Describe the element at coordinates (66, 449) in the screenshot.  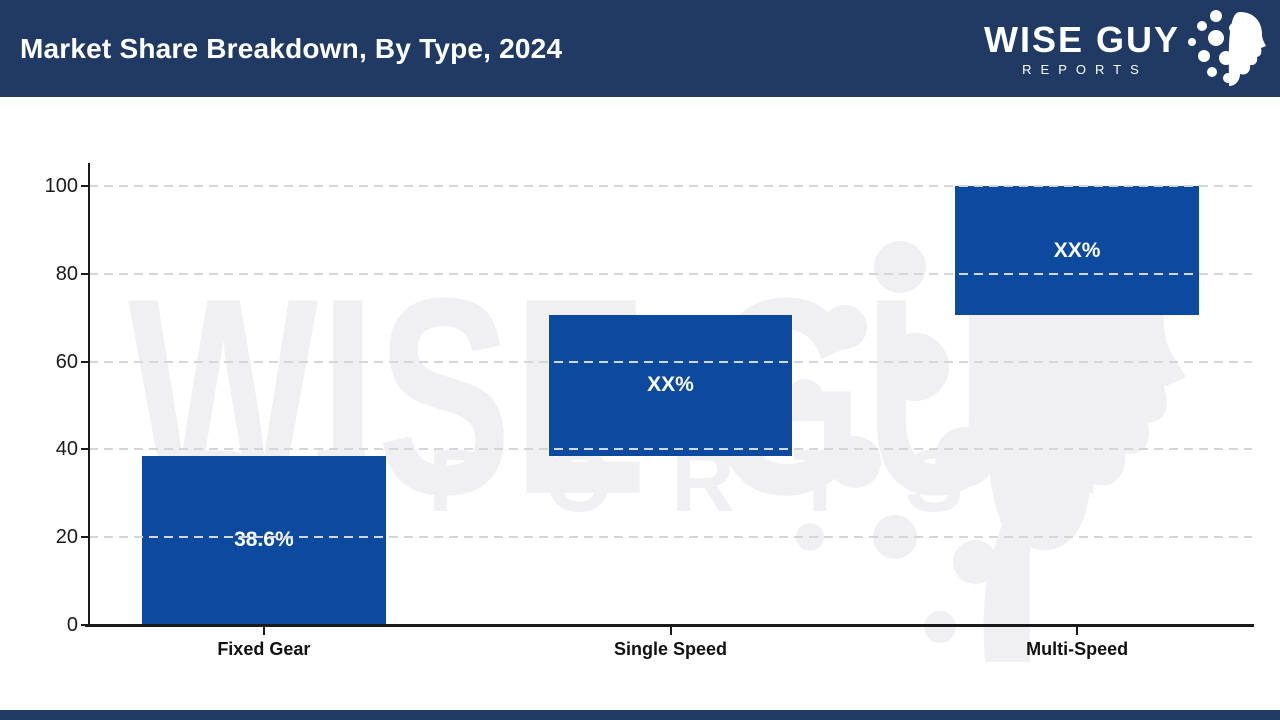
I see `y-tick-label: 40` at that location.